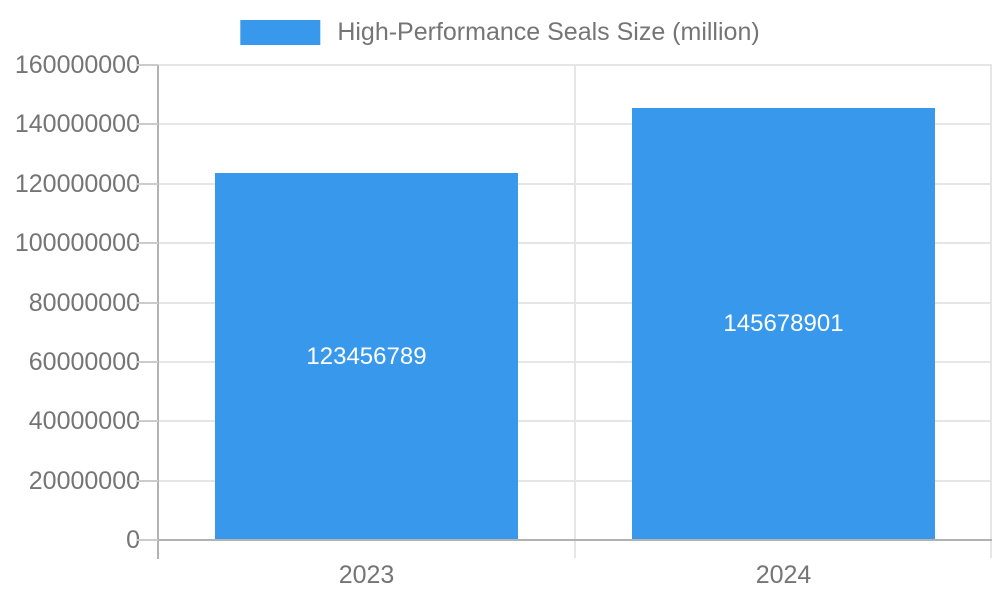 The height and width of the screenshot is (600, 1000). I want to click on y-tick-label: 0, so click(133, 540).